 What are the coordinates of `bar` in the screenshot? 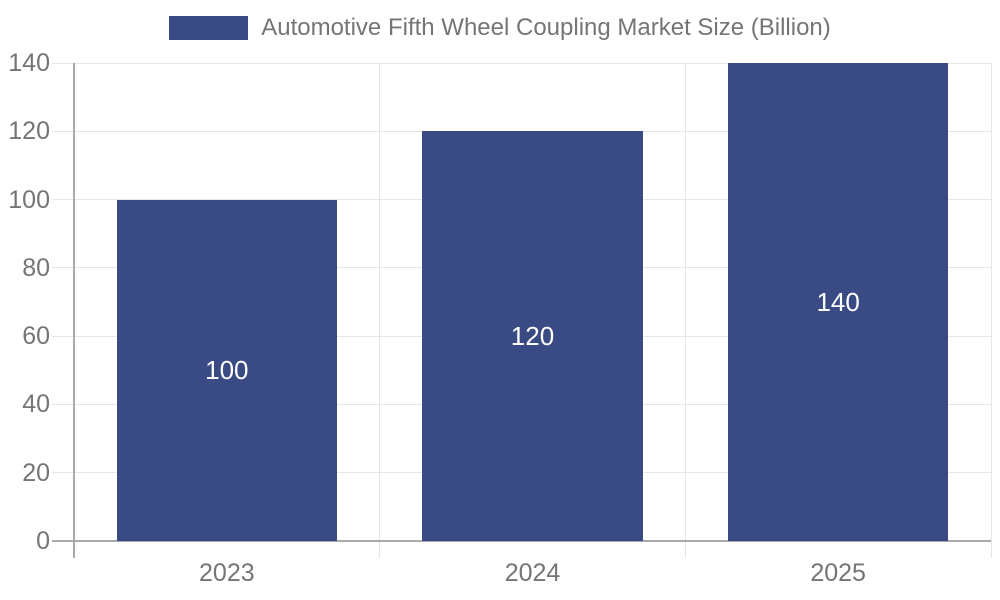 It's located at (226, 370).